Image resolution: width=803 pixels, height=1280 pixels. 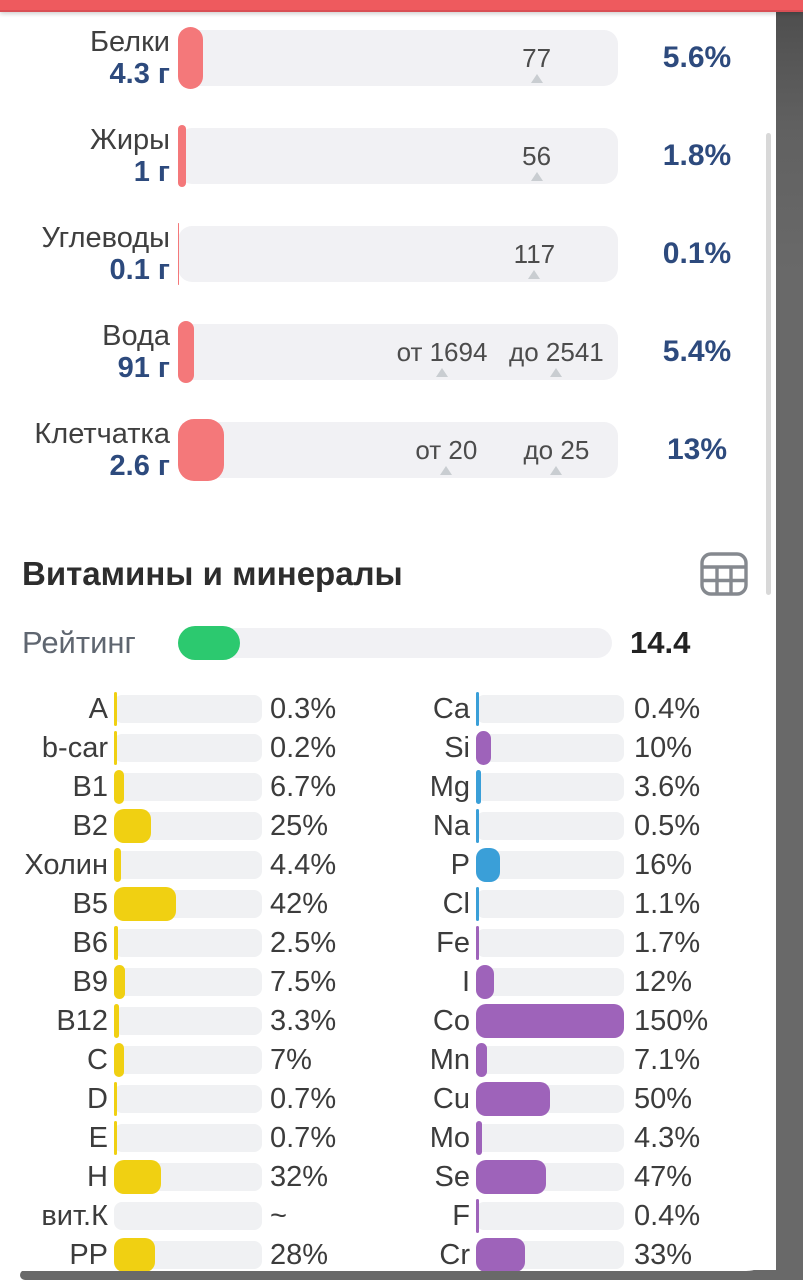 I want to click on nutrient-value: 1.7%, so click(x=667, y=942).